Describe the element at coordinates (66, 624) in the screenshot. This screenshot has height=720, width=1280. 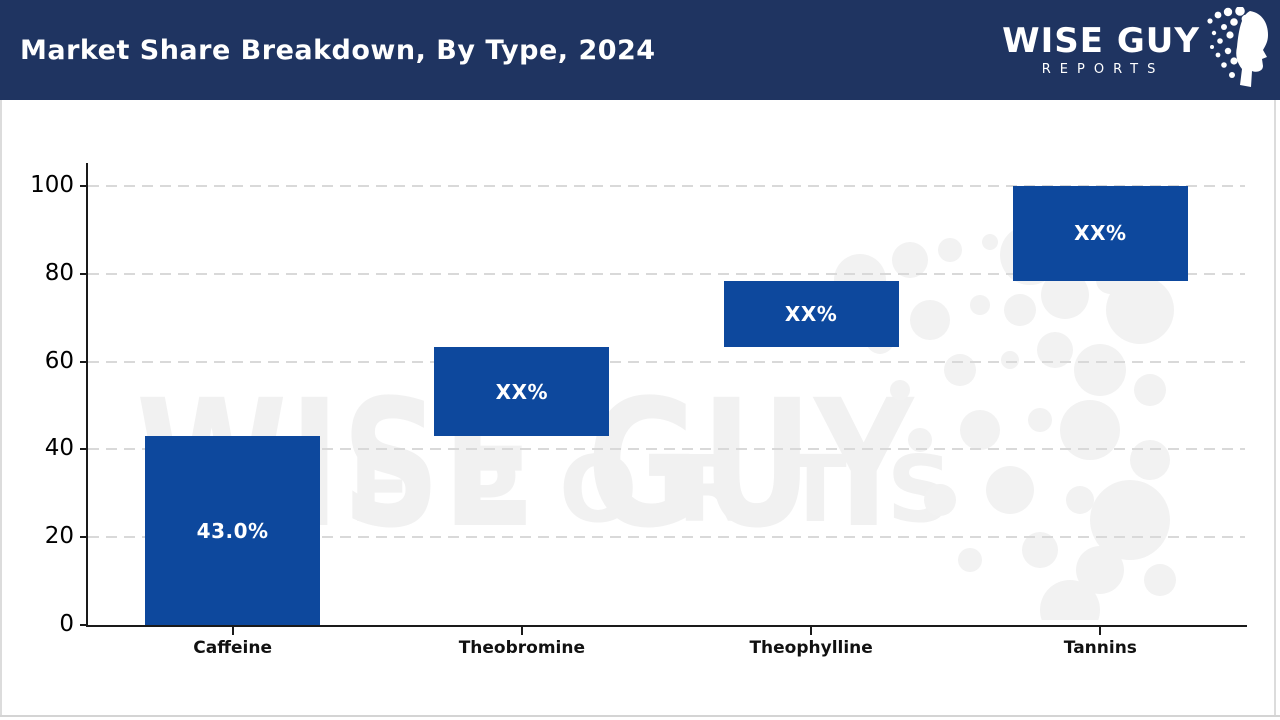
I see `y-tick-label: 0` at that location.